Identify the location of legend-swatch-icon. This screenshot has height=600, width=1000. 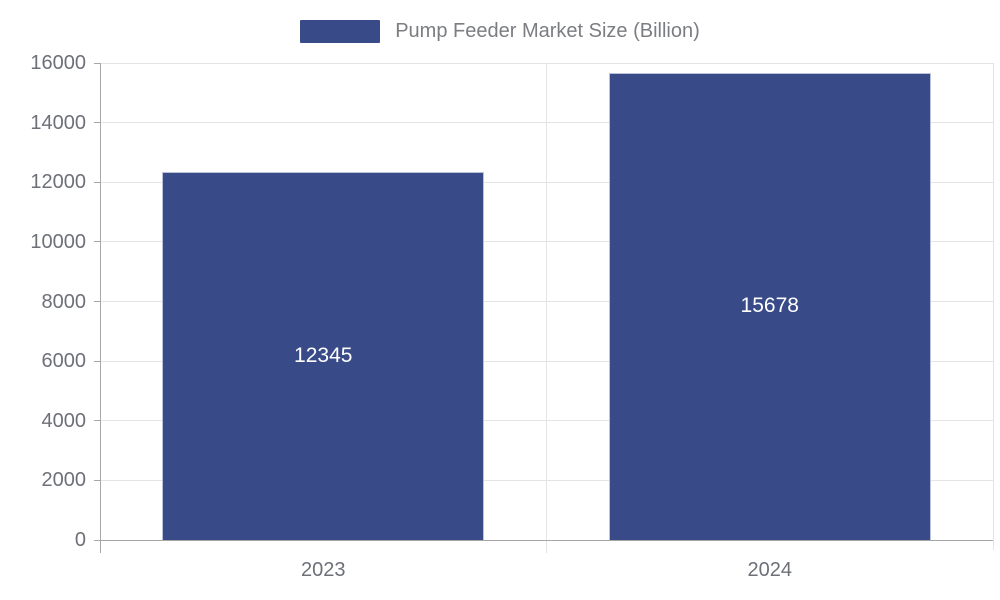
(340, 31).